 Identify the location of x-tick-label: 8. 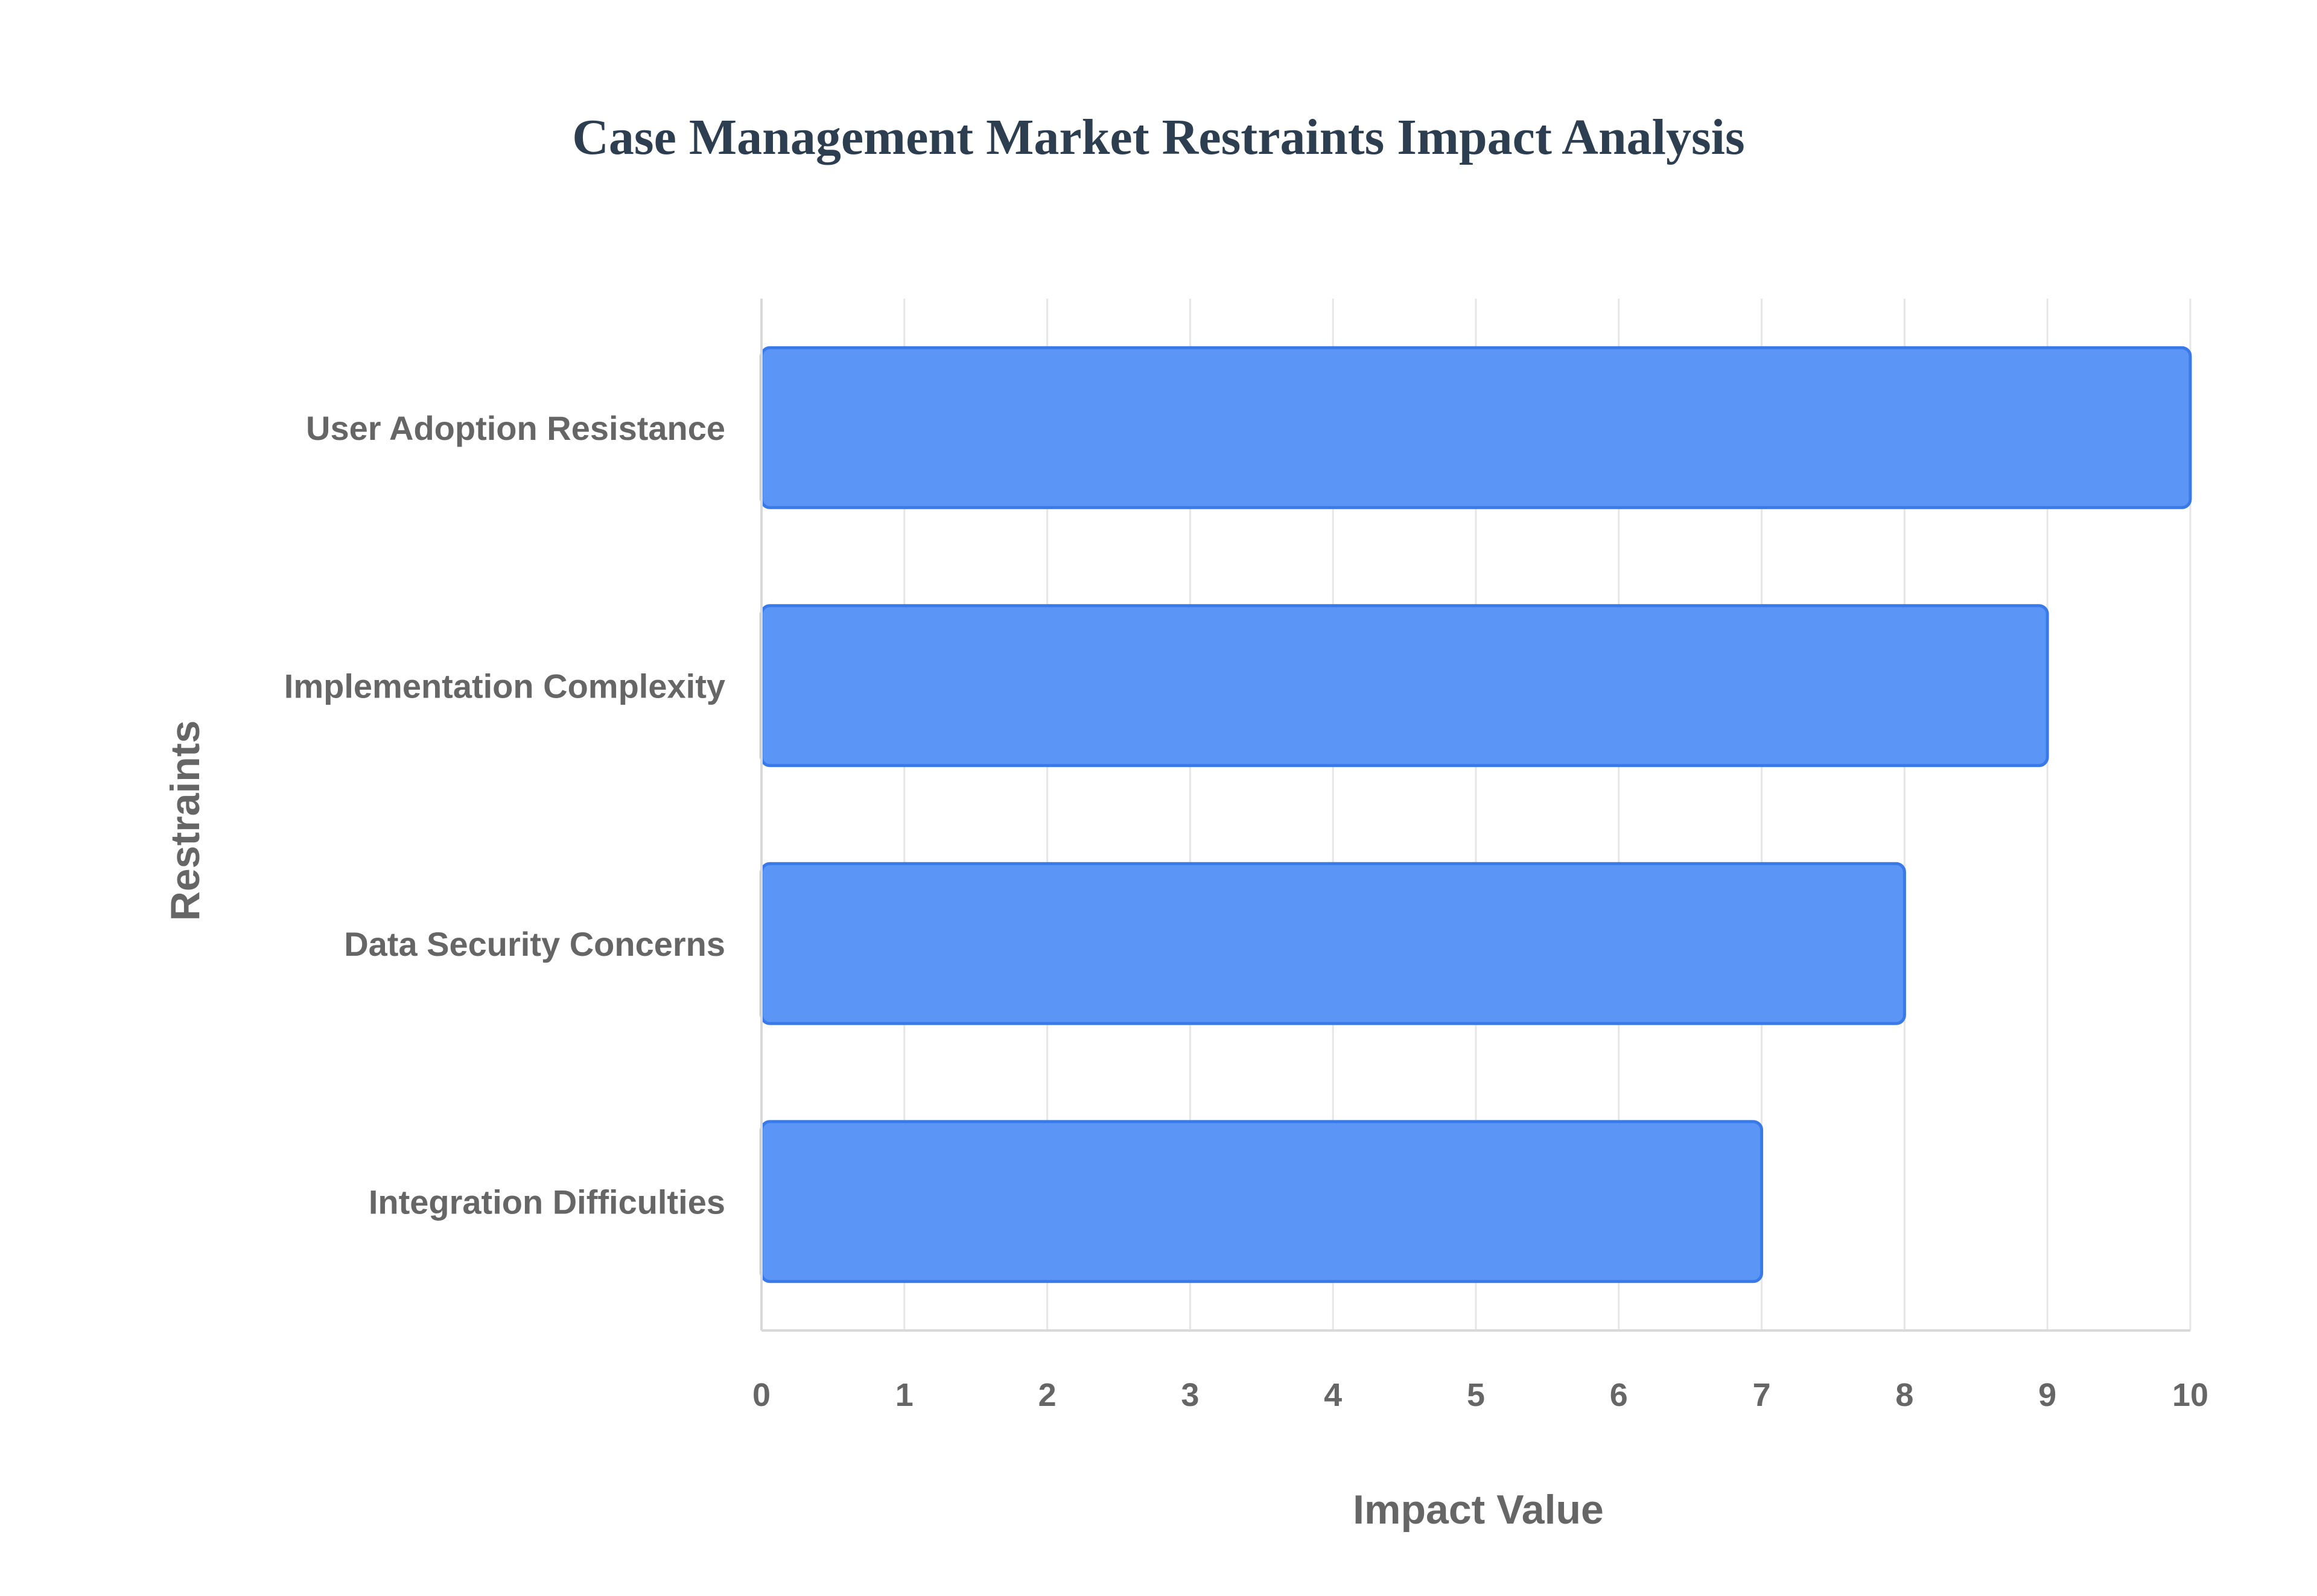
(1904, 1395).